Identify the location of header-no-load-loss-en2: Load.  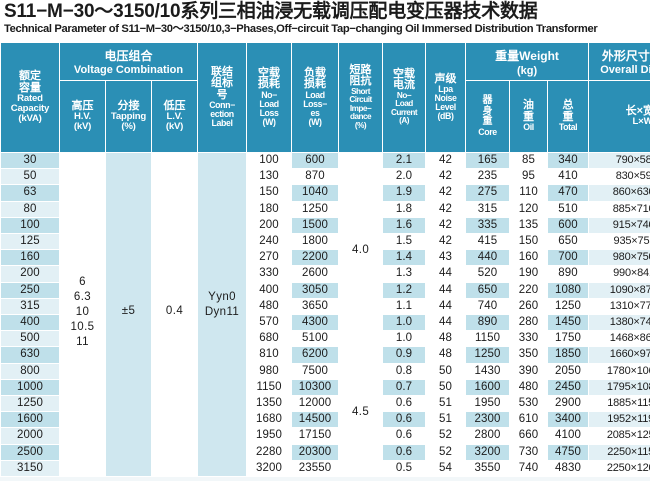
(269, 103).